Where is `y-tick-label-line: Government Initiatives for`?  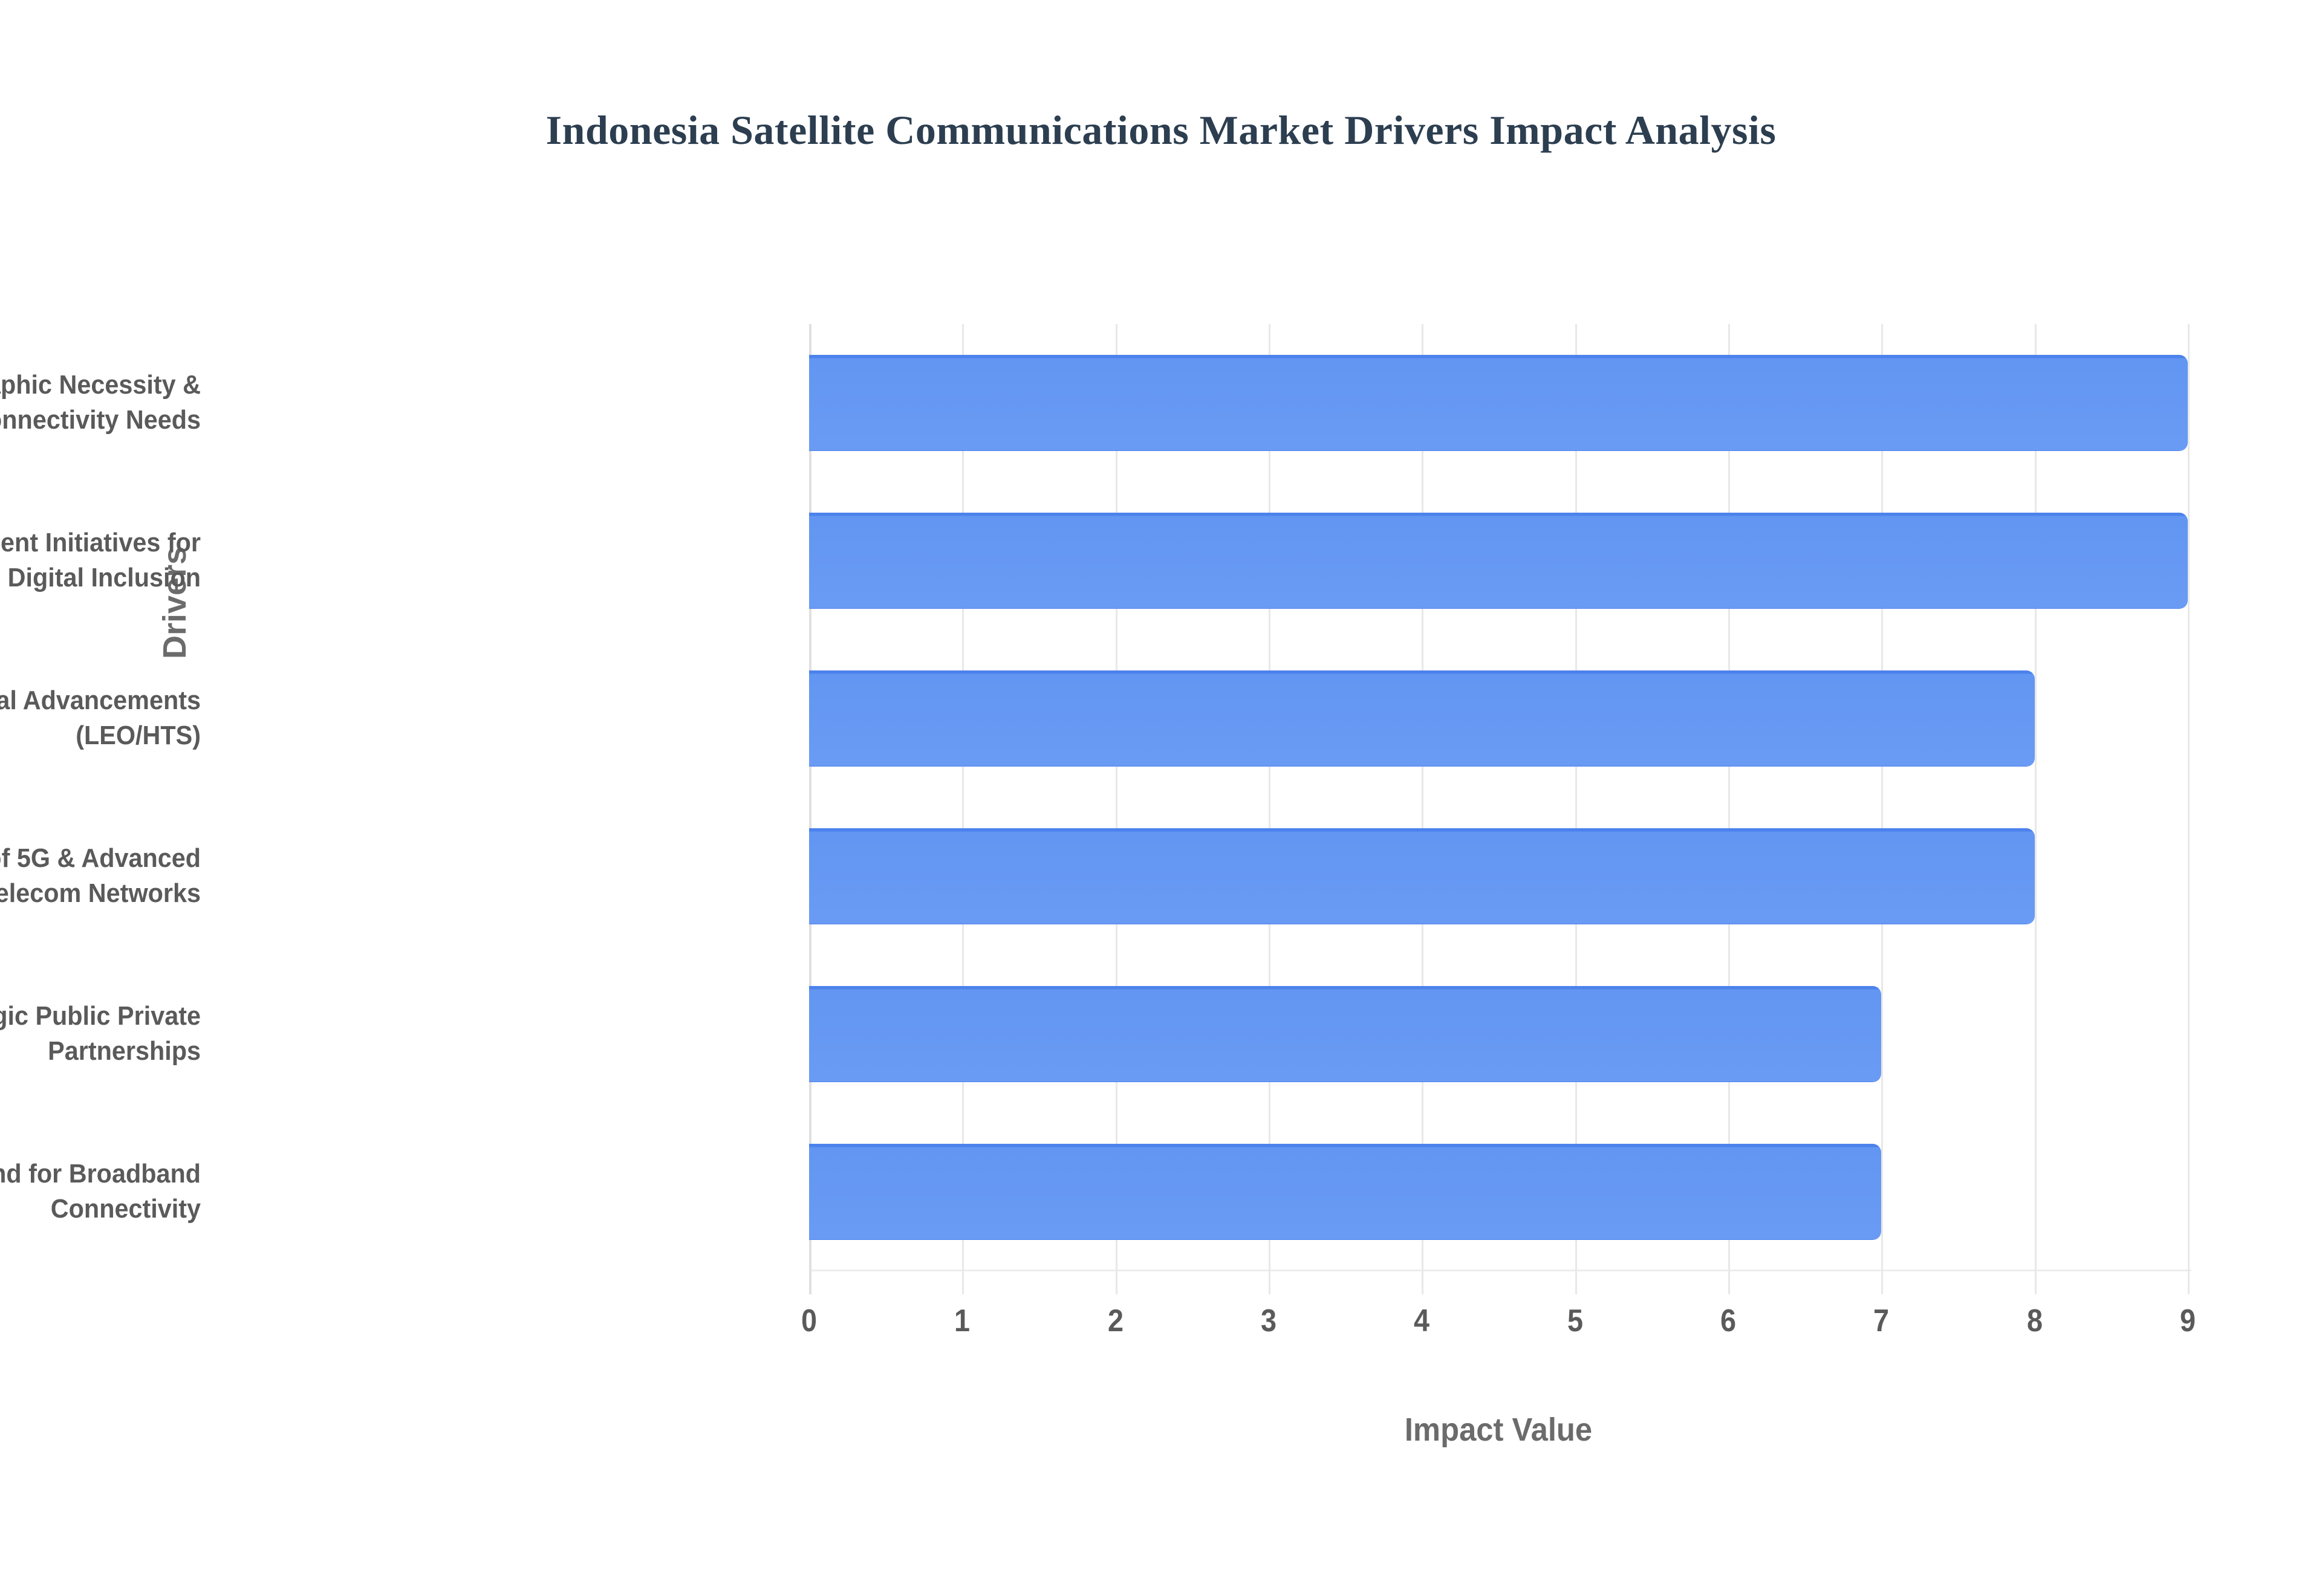 y-tick-label-line: Government Initiatives for is located at coordinates (100, 543).